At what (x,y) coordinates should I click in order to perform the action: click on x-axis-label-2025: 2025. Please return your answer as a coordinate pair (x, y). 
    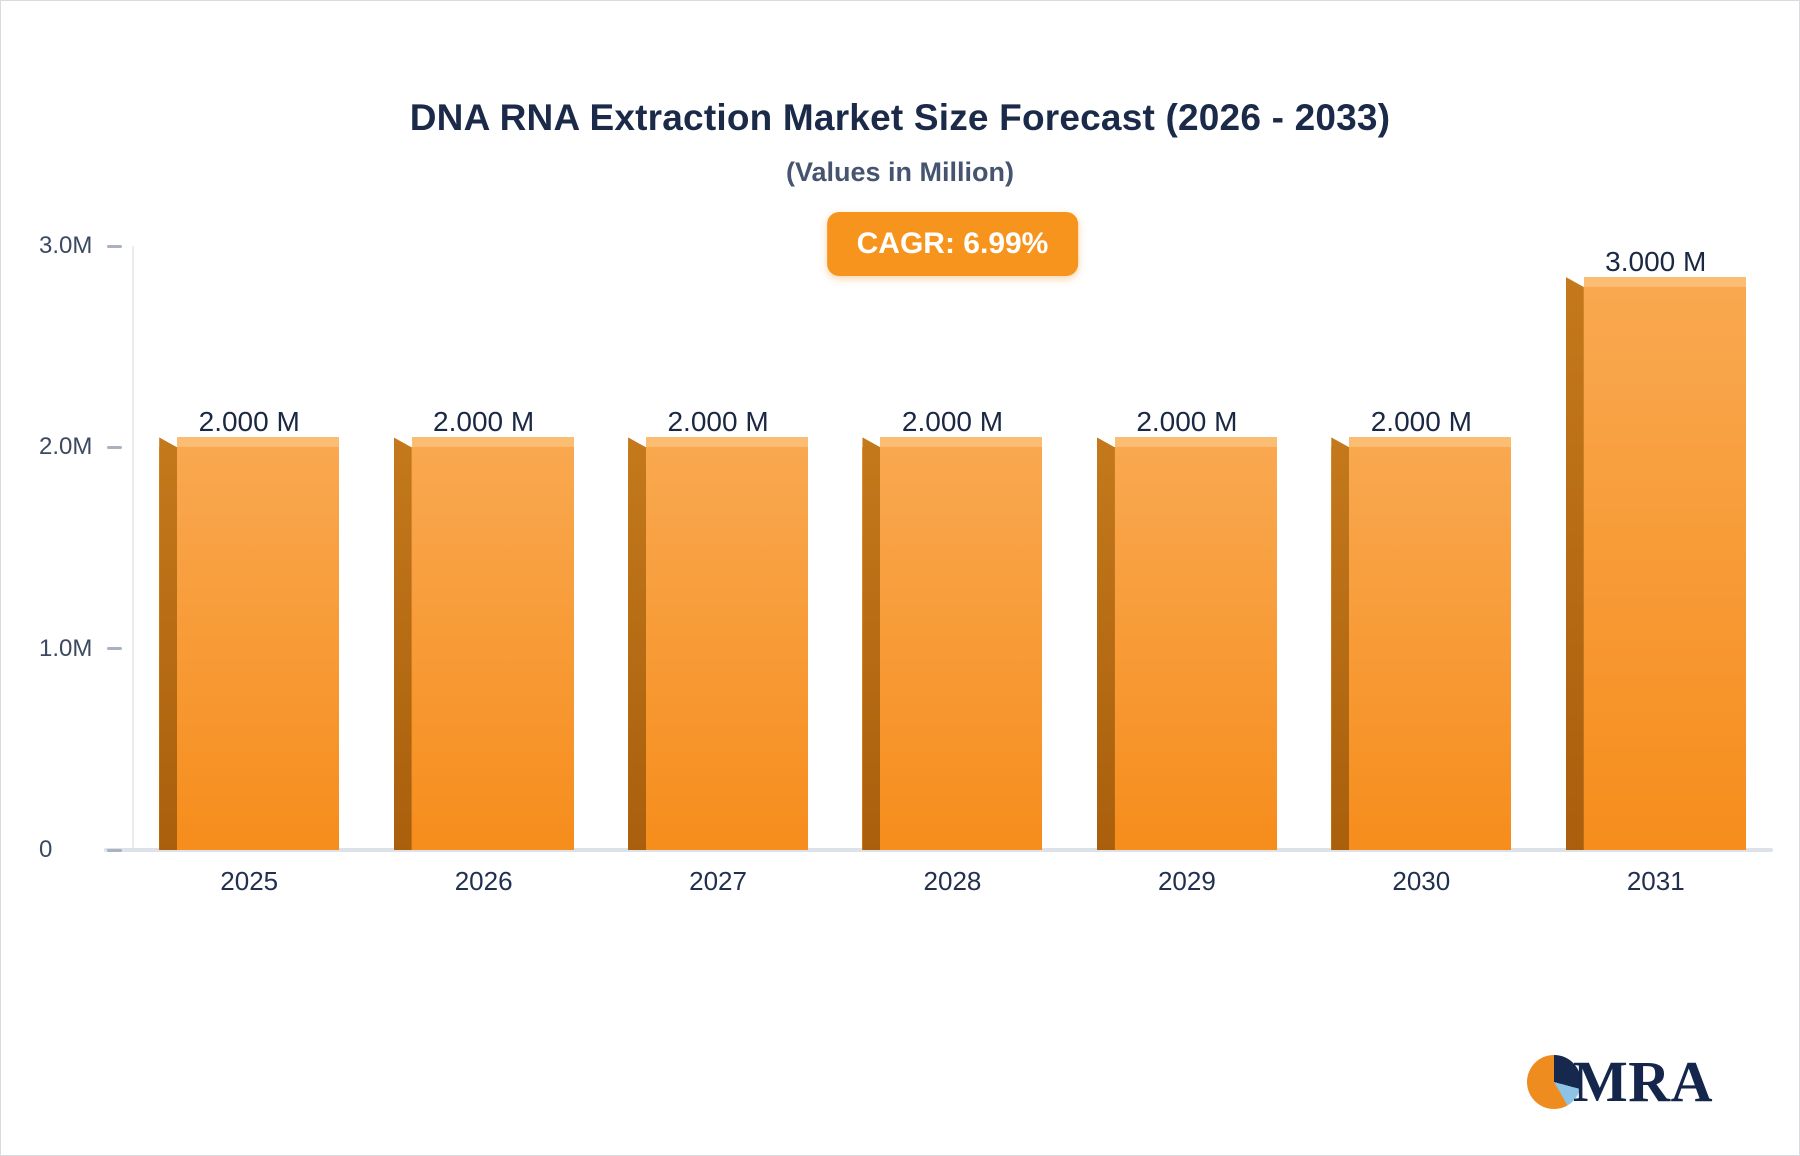
    Looking at the image, I should click on (249, 881).